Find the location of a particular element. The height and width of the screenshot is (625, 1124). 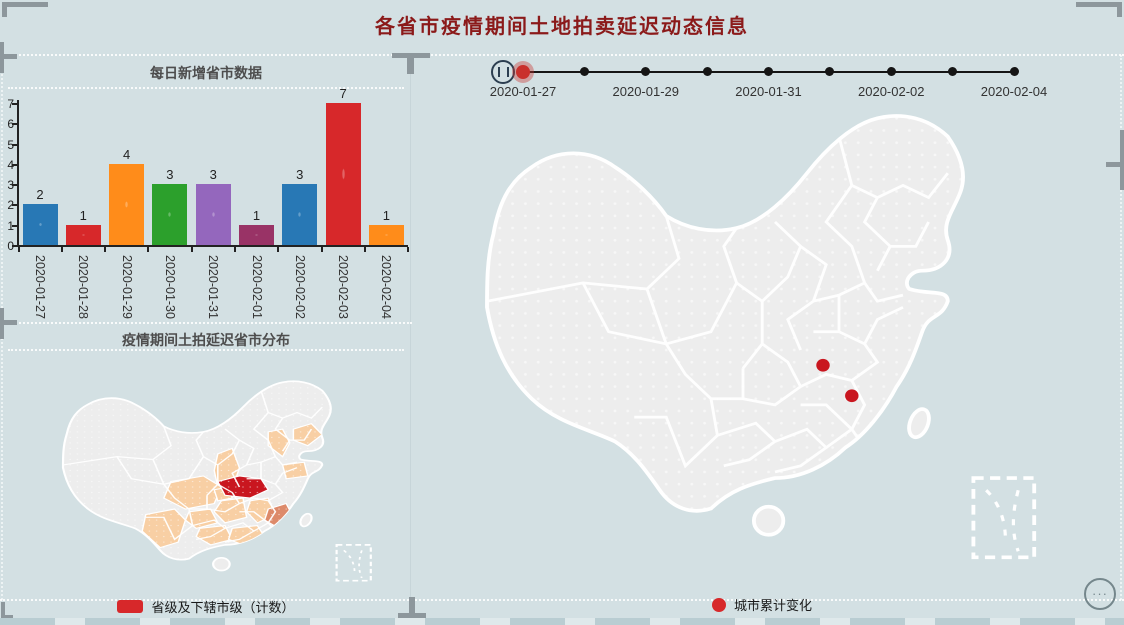

dist-legend: 省级及下辖市级（计数） is located at coordinates (206, 606).